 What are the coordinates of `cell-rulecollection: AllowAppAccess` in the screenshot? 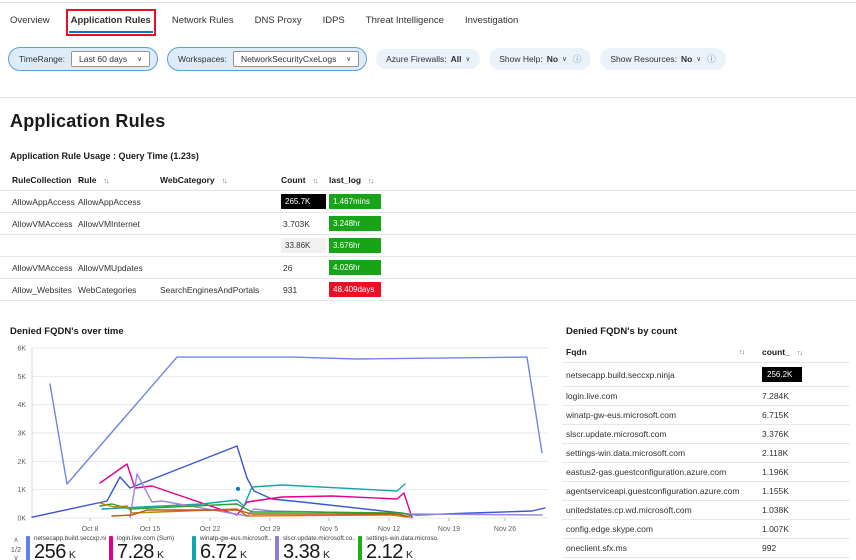 It's located at (39, 201).